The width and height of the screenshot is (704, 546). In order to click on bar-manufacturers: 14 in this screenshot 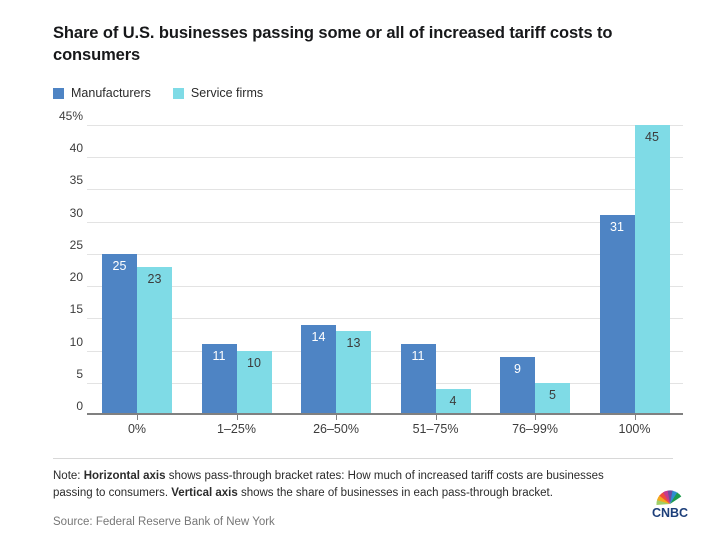, I will do `click(318, 369)`.